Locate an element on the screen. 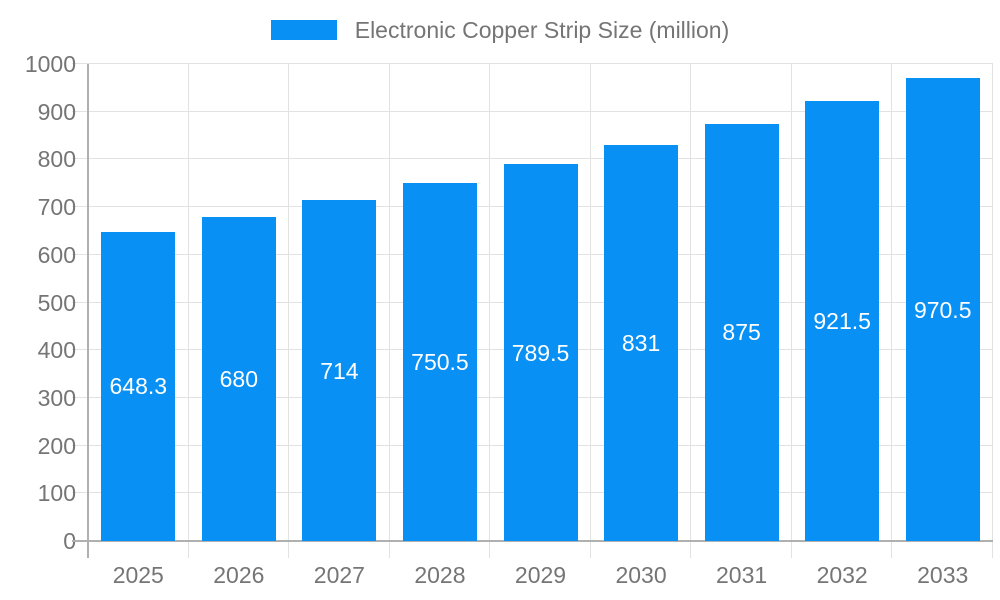 The height and width of the screenshot is (600, 1000). bar: 831 is located at coordinates (641, 342).